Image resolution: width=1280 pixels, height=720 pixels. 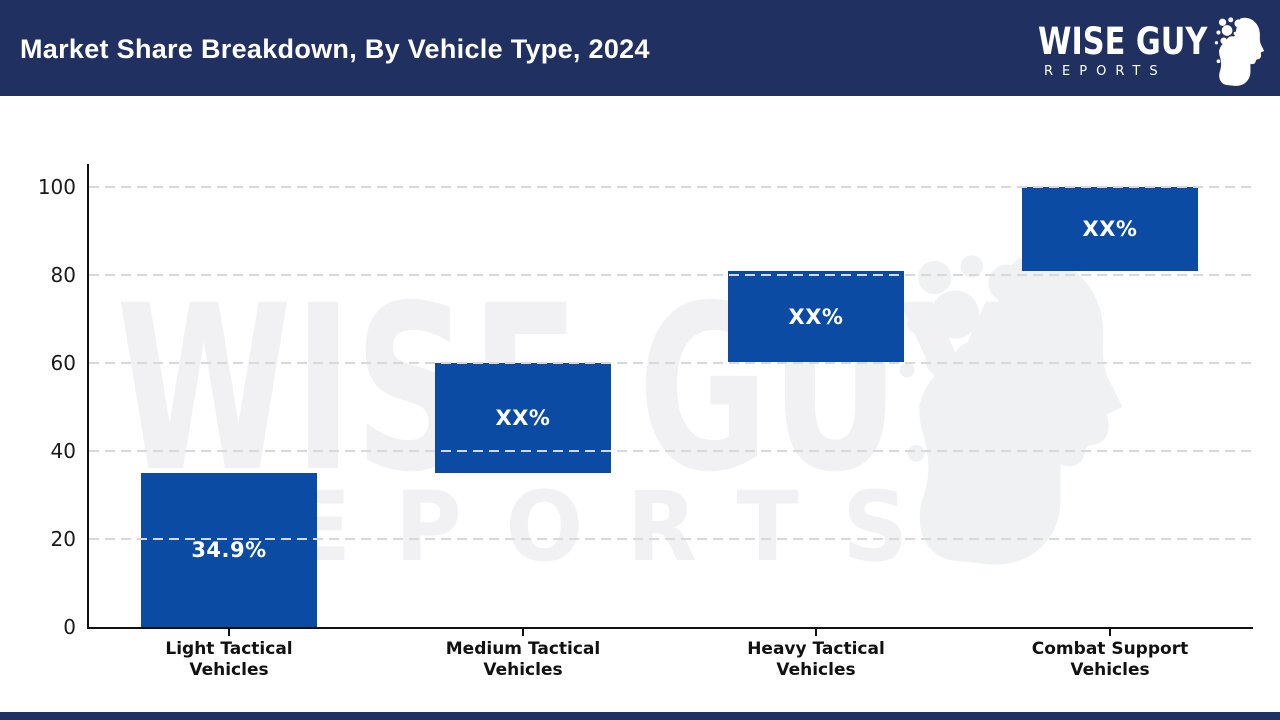 I want to click on y-tick-label: 40, so click(x=63, y=451).